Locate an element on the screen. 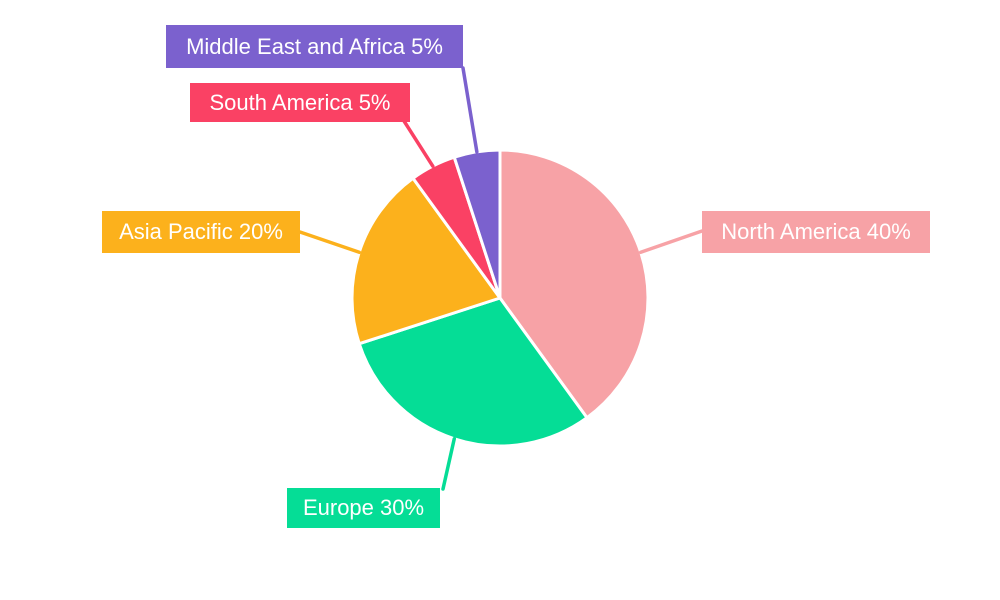 The height and width of the screenshot is (600, 1000). slice-label-asia-pacific: Asia Pacific 20% is located at coordinates (201, 232).